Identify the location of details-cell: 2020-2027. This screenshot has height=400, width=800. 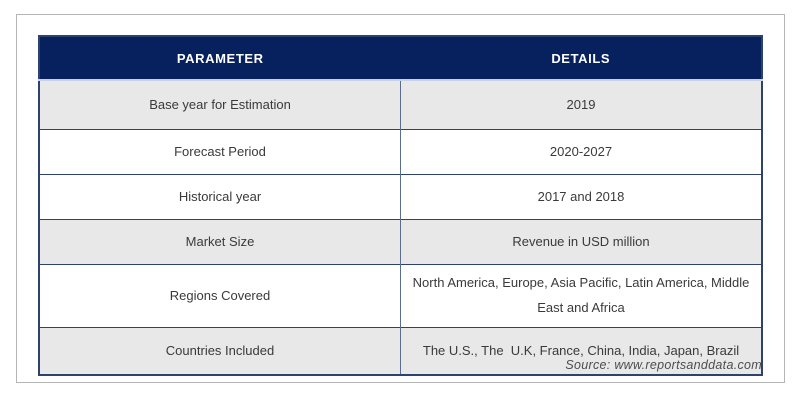
(581, 152).